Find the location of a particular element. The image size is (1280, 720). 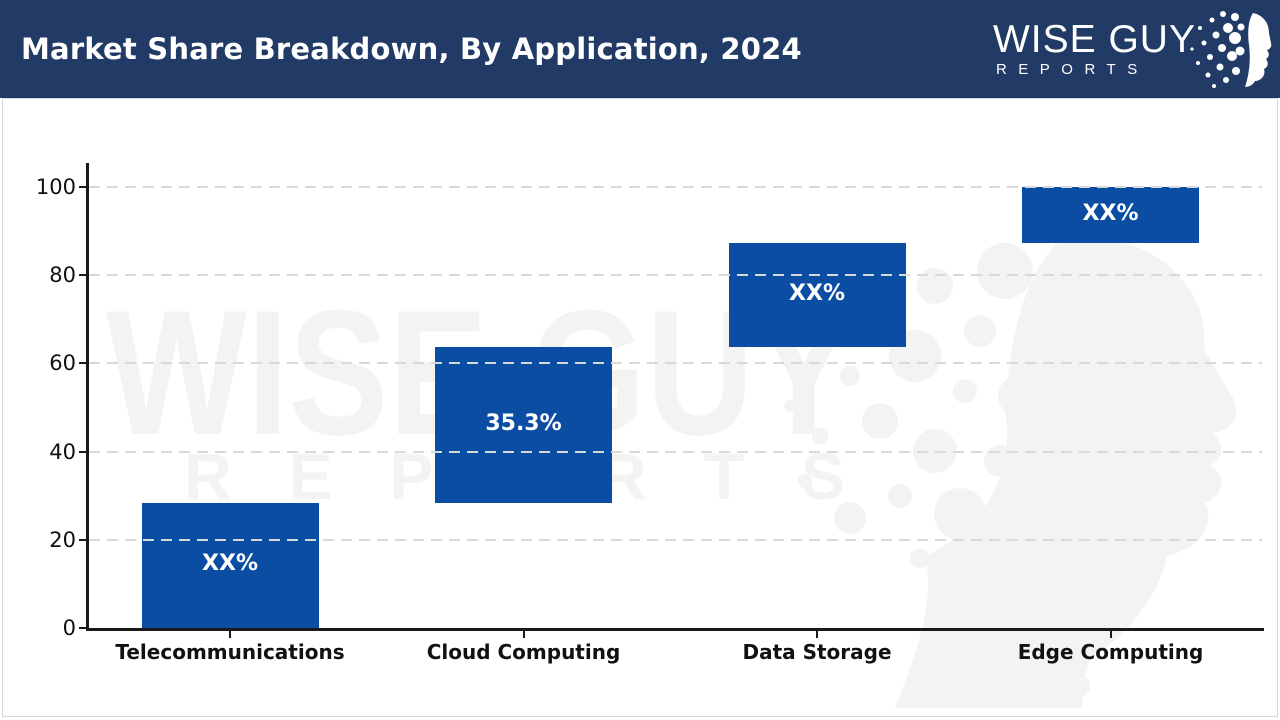

x-category-label: Cloud Computing is located at coordinates (523, 652).